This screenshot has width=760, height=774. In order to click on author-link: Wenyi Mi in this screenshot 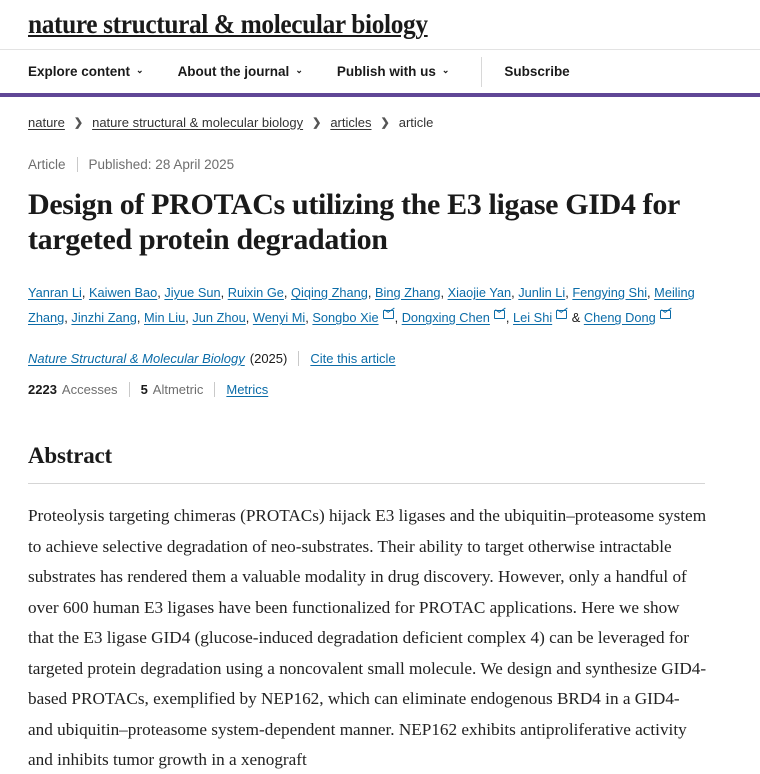, I will do `click(279, 317)`.